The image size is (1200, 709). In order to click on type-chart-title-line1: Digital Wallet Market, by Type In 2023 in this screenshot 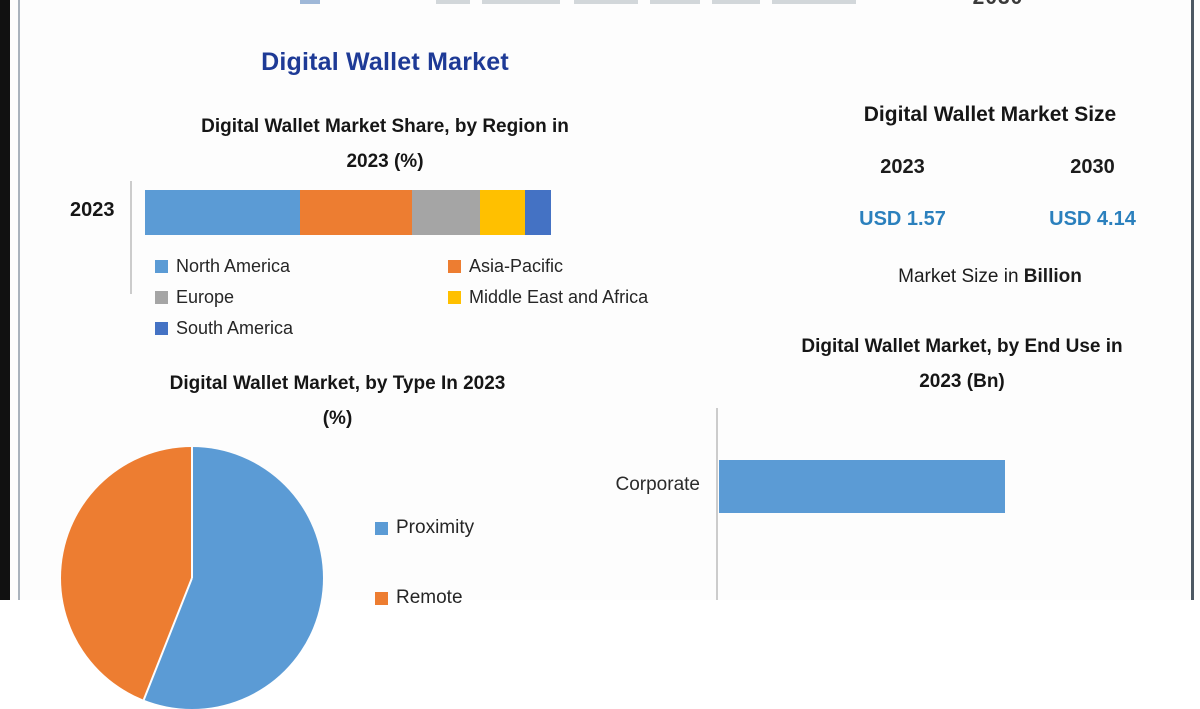, I will do `click(337, 383)`.